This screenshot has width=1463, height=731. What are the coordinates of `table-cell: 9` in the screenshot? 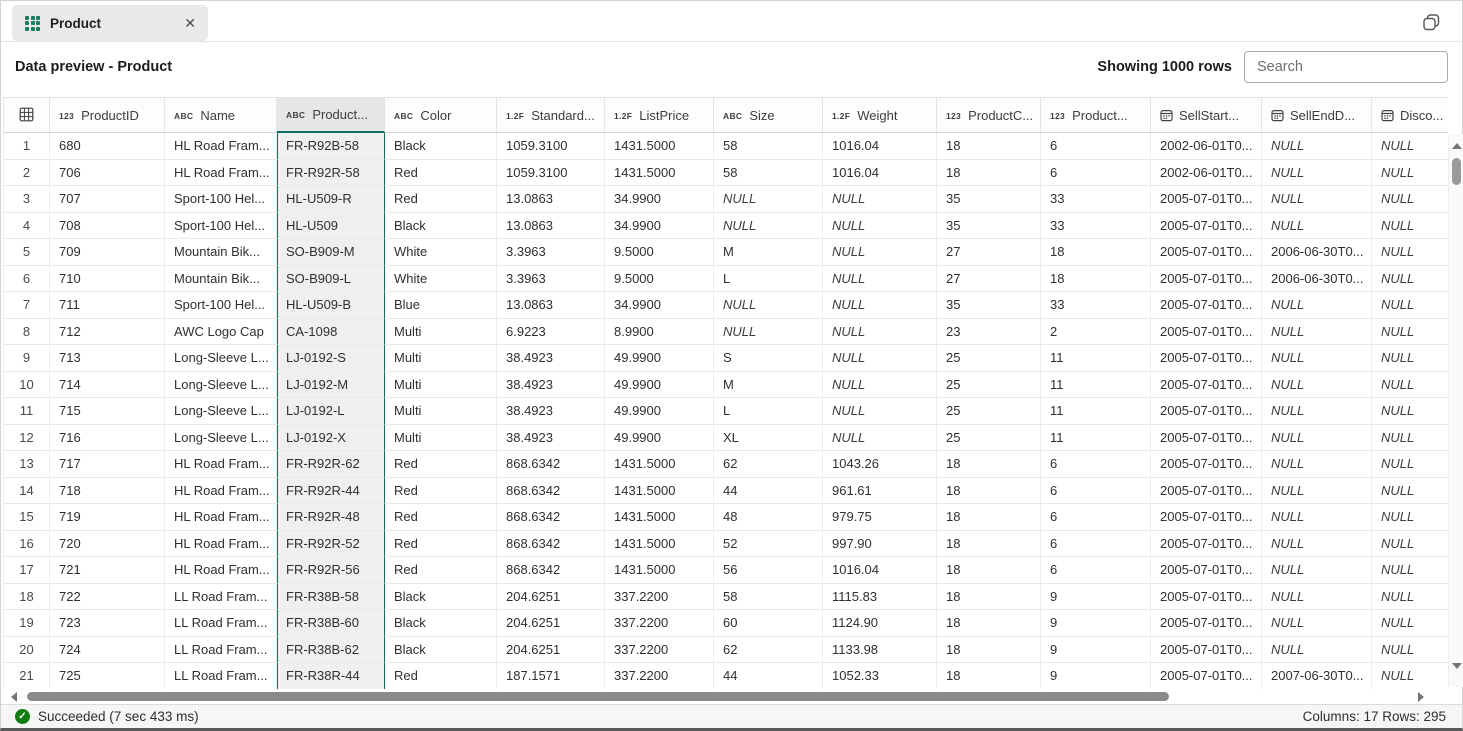 It's located at (1096, 623).